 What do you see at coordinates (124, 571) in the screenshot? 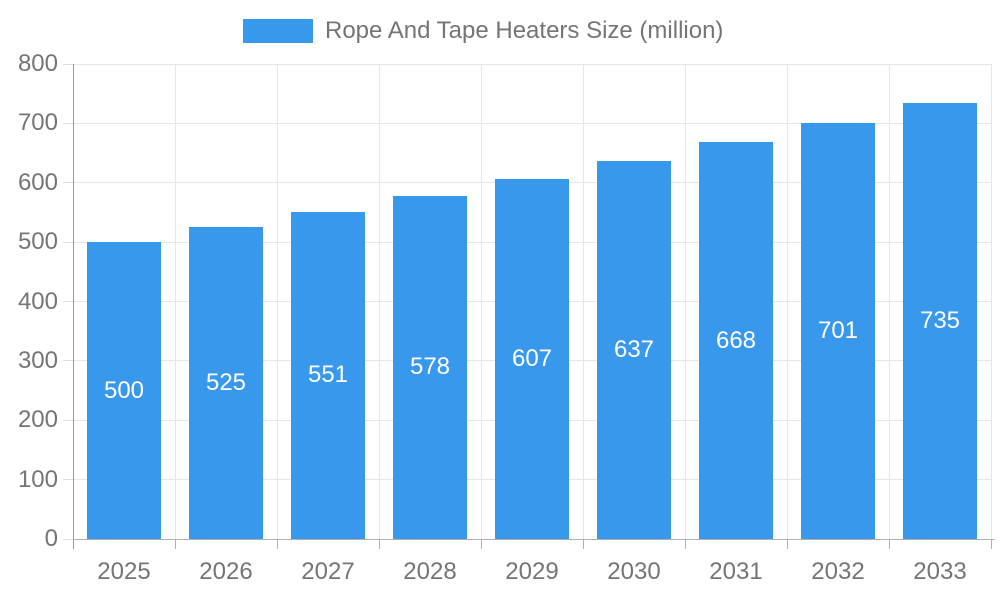
I see `x-axis-label: 2025` at bounding box center [124, 571].